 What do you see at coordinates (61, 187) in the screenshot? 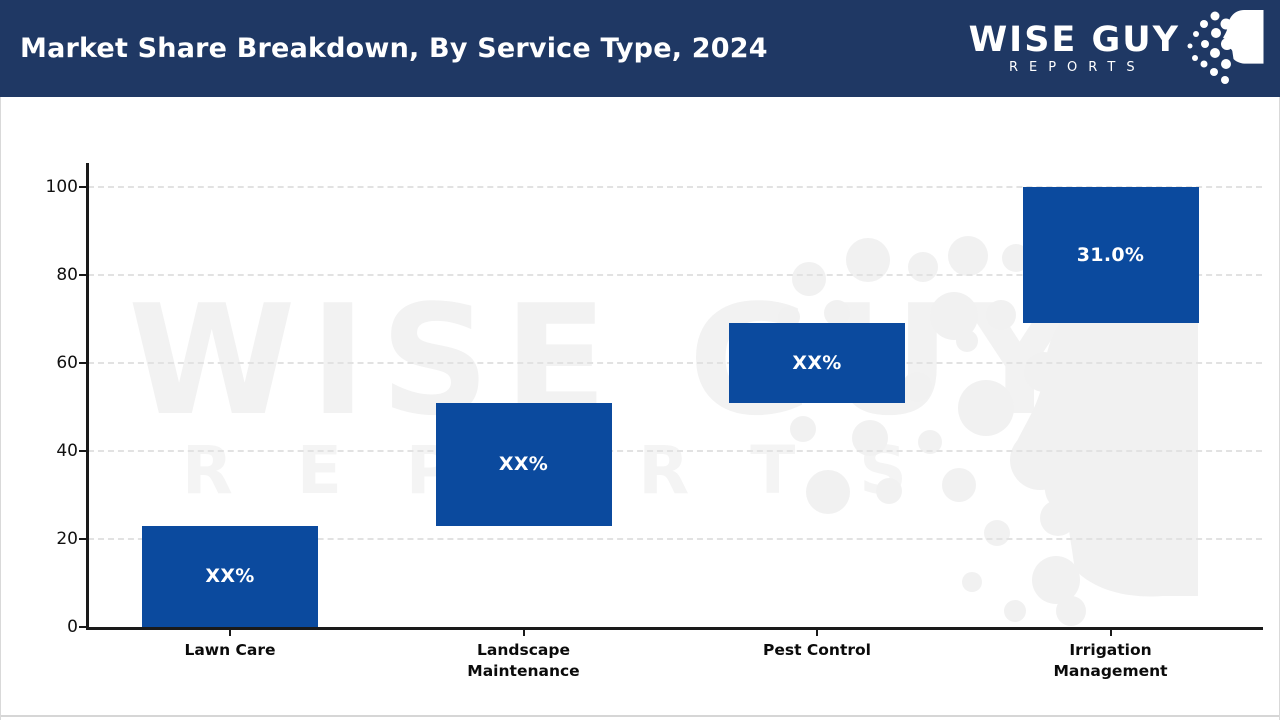
I see `y-tick-label-100: 100` at bounding box center [61, 187].